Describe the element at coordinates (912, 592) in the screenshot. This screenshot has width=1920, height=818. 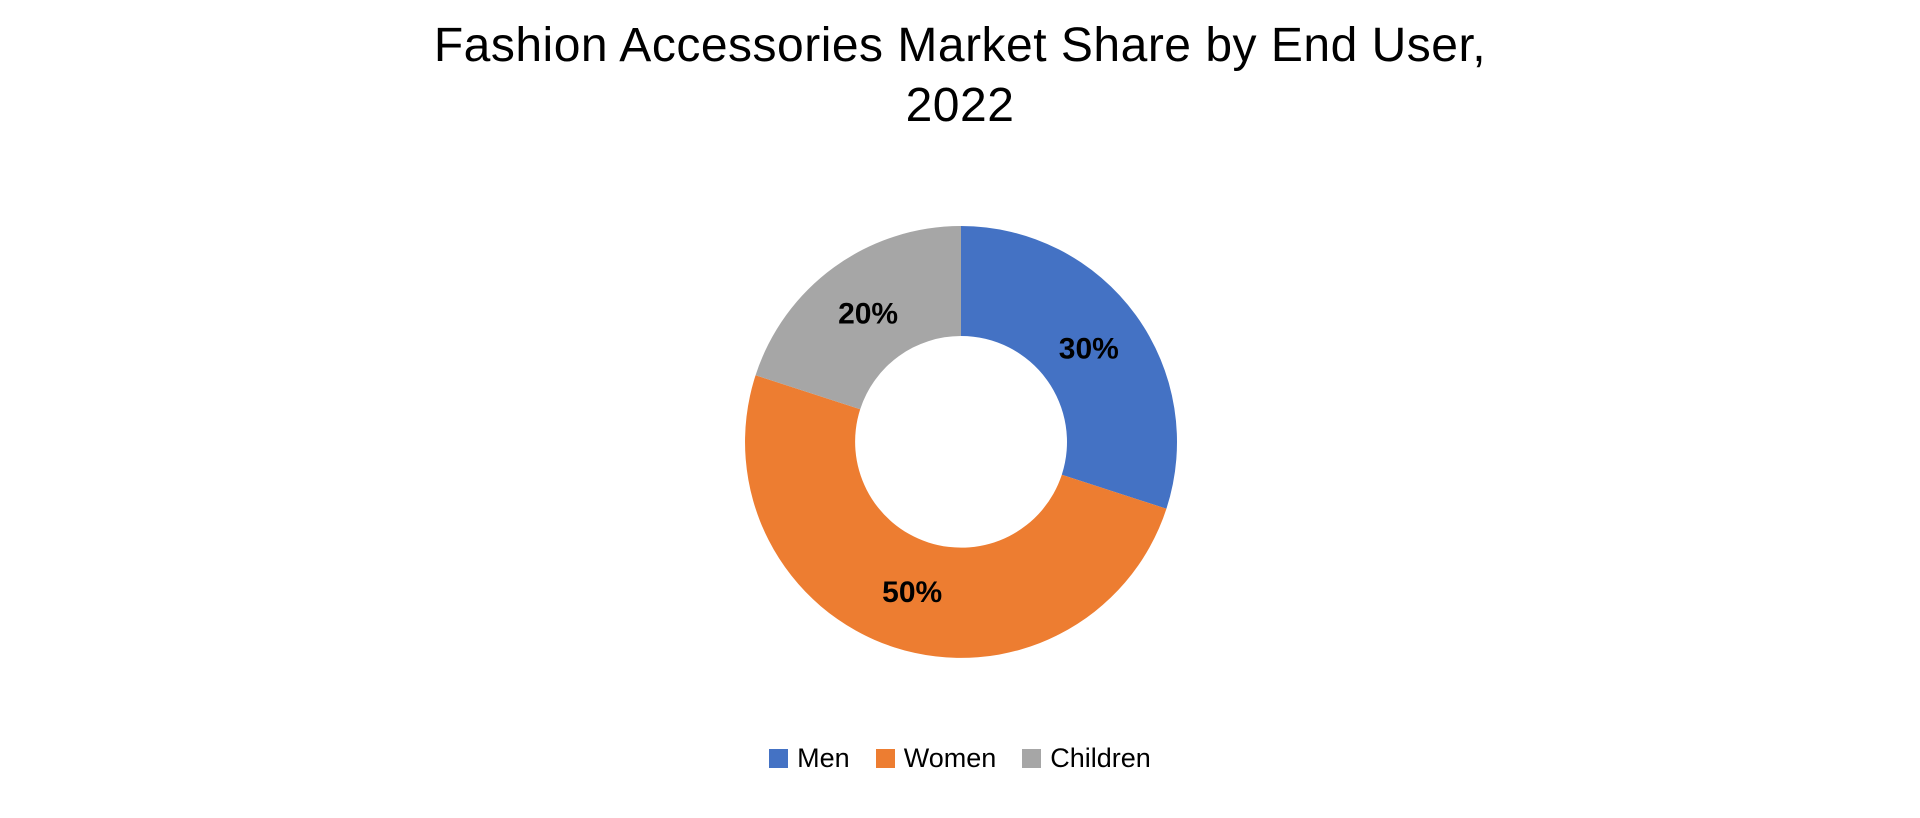
I see `data-label-women: 50%` at that location.